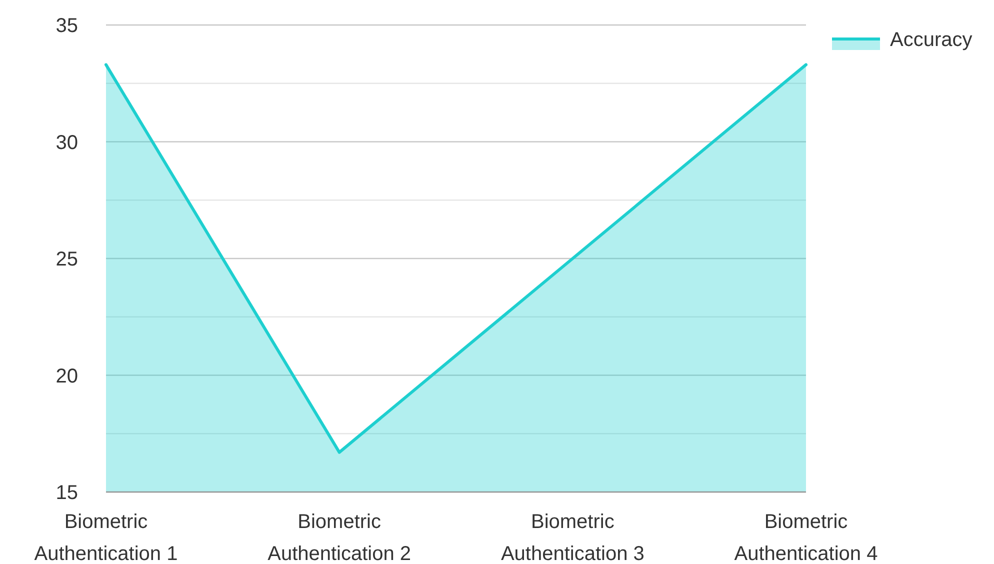  I want to click on x-tick-label: Biometric Authentication 4, so click(806, 537).